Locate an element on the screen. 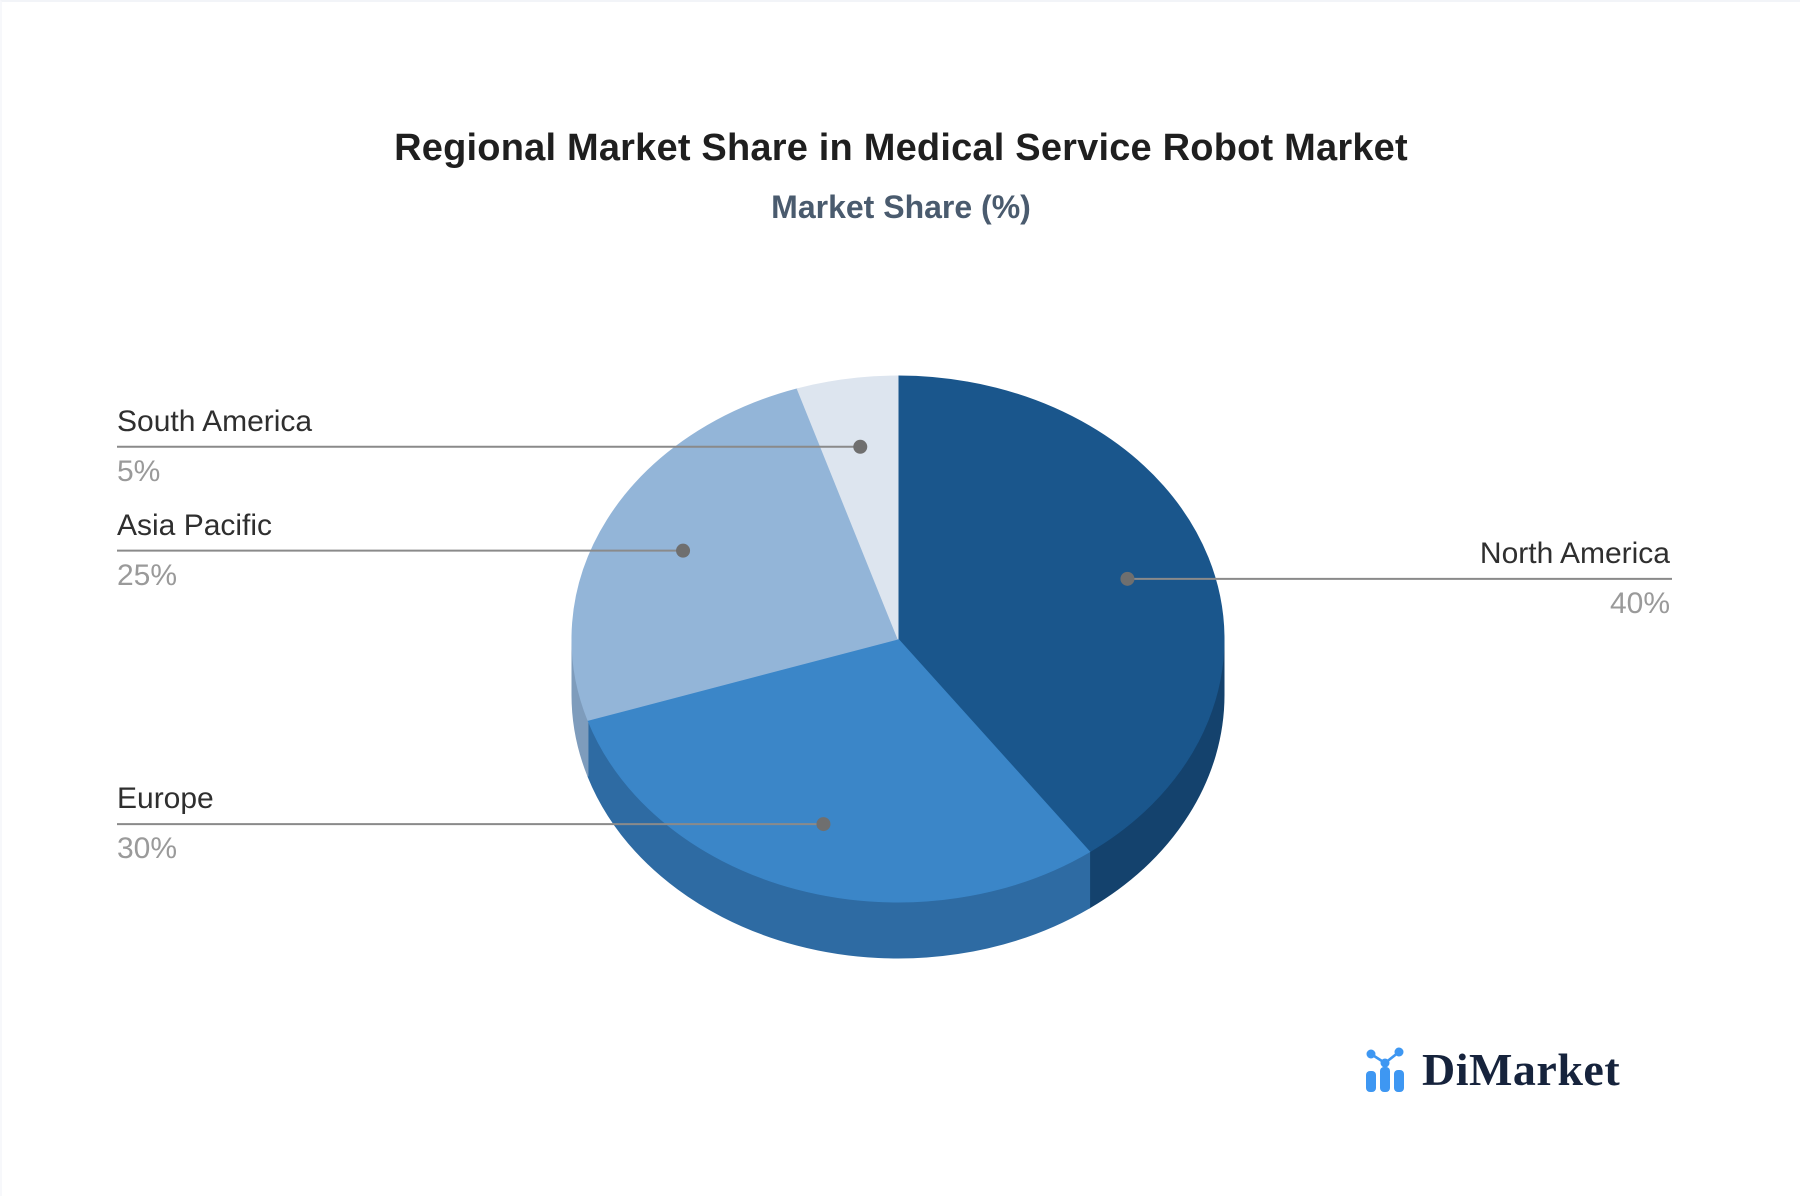  label-asia-pacific: Asia Pacific 25% is located at coordinates (194, 551).